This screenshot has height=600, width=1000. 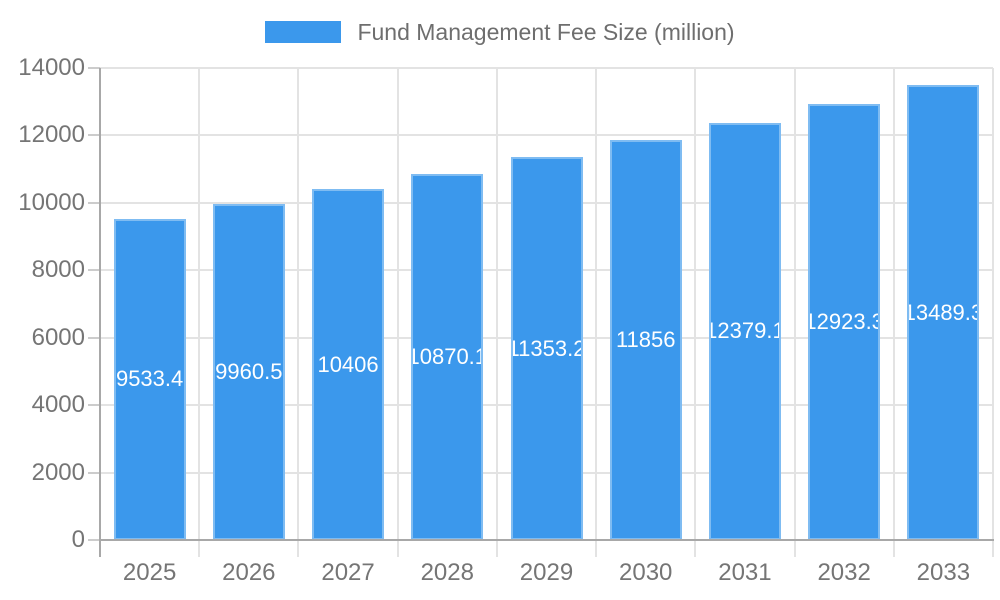 I want to click on y-axis-label: 6000, so click(x=58, y=337).